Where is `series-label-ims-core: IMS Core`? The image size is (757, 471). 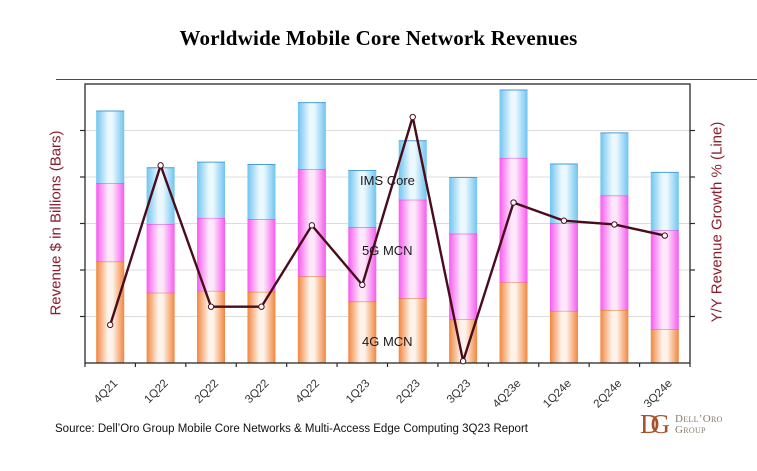
series-label-ims-core: IMS Core is located at coordinates (387, 180).